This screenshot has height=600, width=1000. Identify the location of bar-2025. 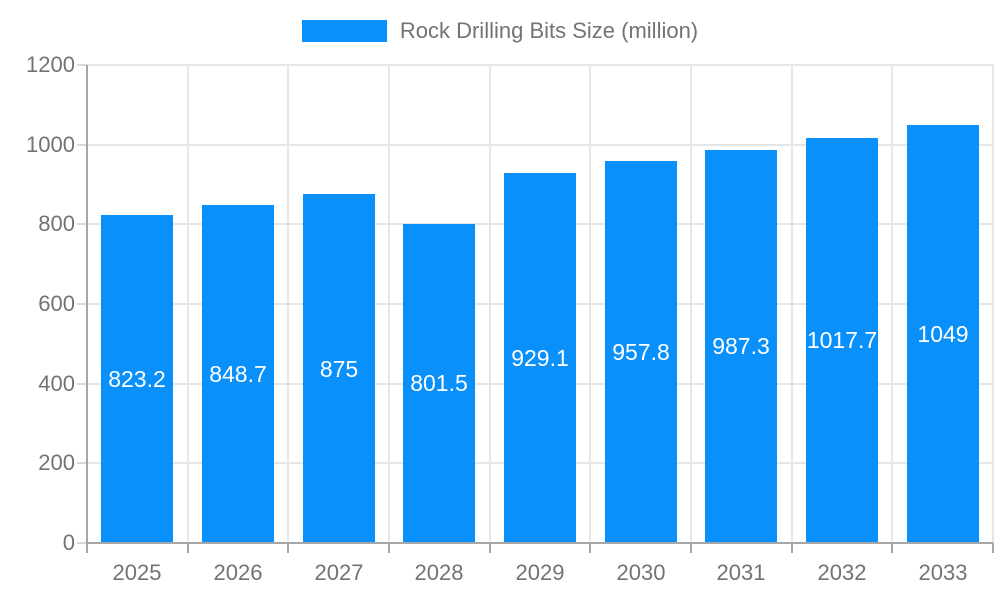
(137, 379).